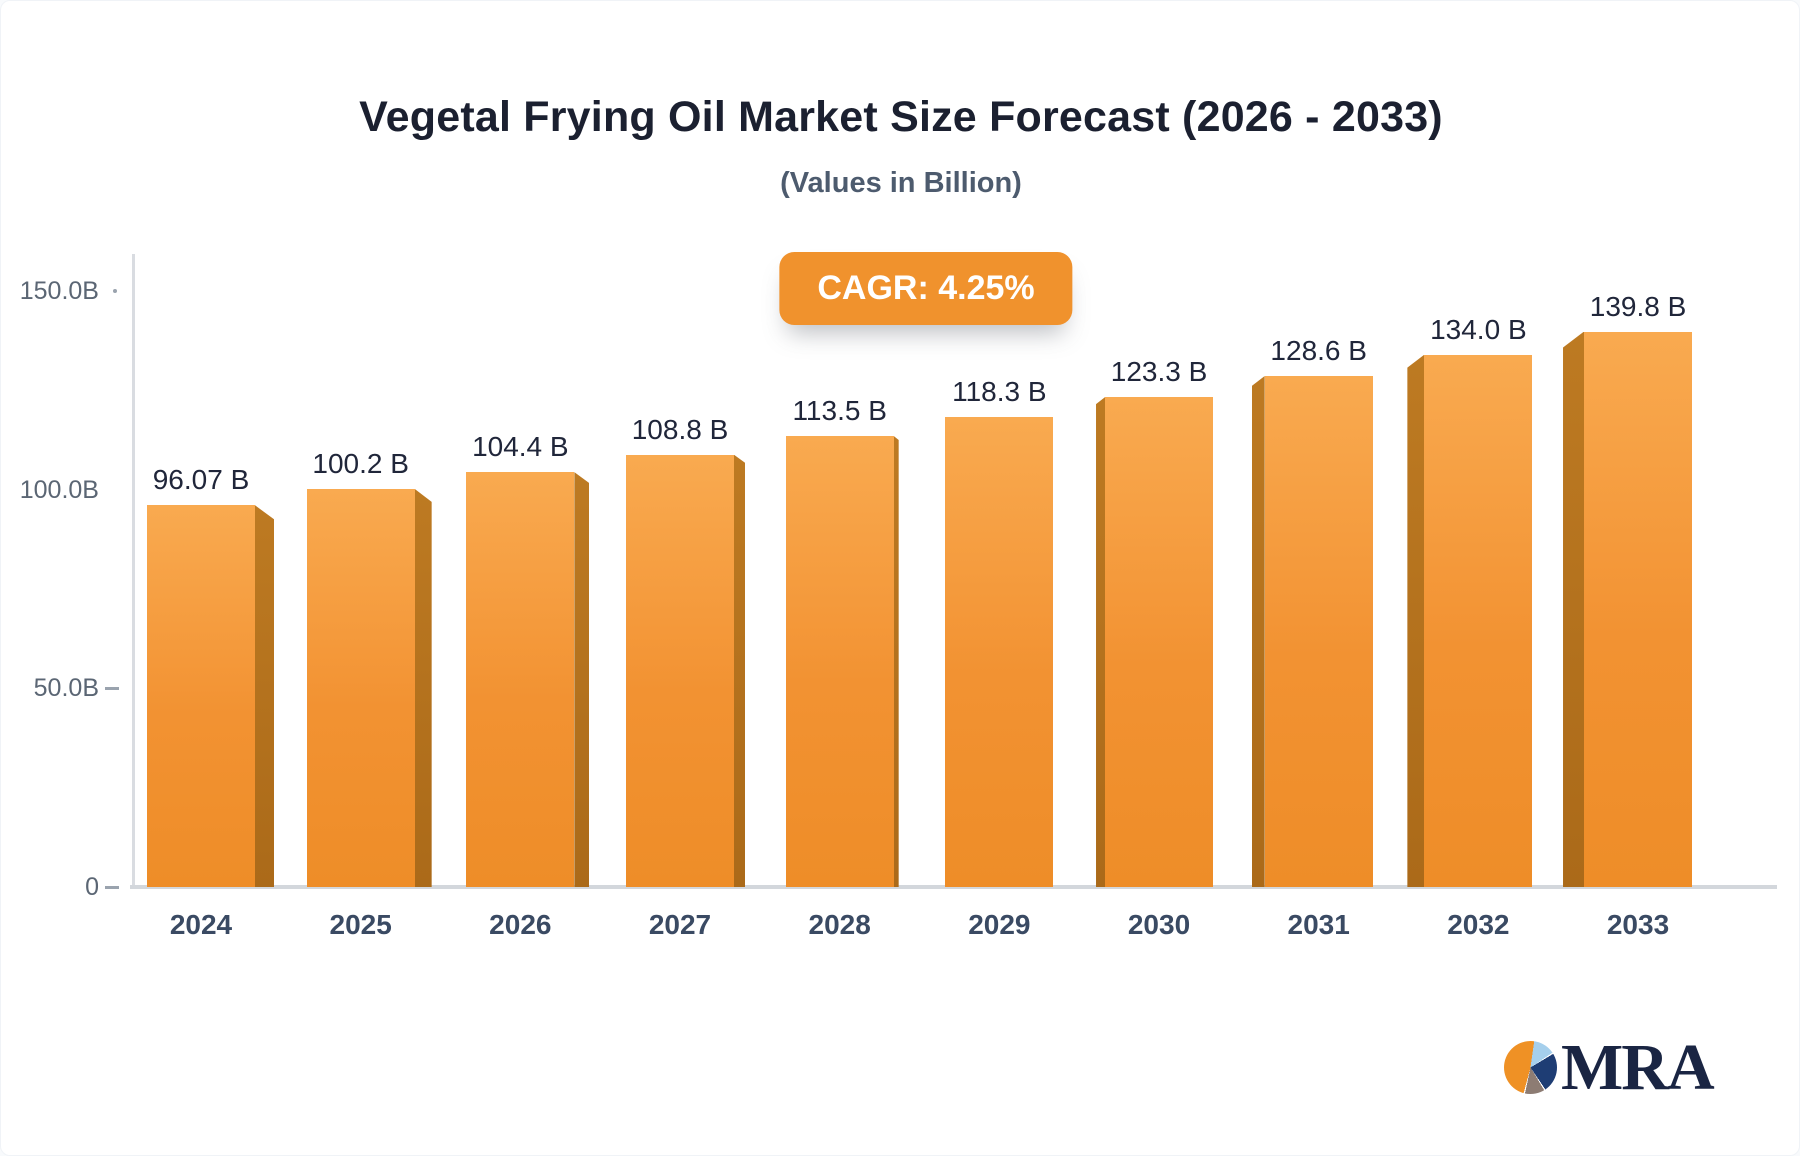 The width and height of the screenshot is (1800, 1156). What do you see at coordinates (1530, 1067) in the screenshot?
I see `pie-chart-icon` at bounding box center [1530, 1067].